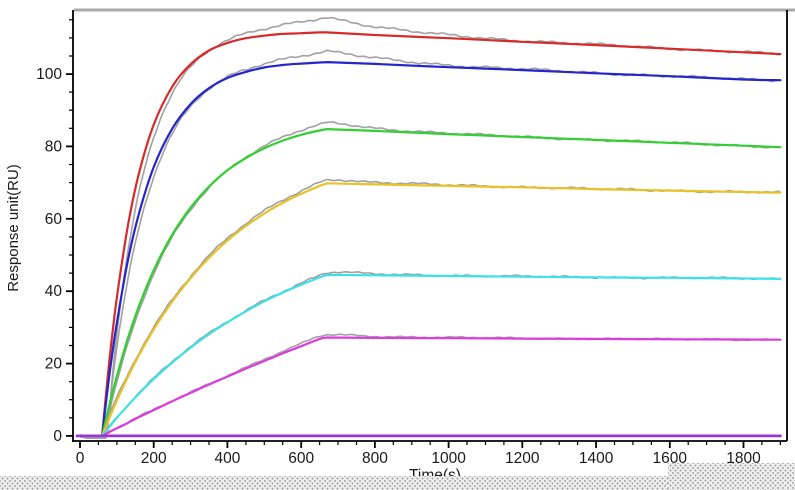 Image resolution: width=795 pixels, height=490 pixels. What do you see at coordinates (54, 146) in the screenshot?
I see `y-tick-label-80: 80` at bounding box center [54, 146].